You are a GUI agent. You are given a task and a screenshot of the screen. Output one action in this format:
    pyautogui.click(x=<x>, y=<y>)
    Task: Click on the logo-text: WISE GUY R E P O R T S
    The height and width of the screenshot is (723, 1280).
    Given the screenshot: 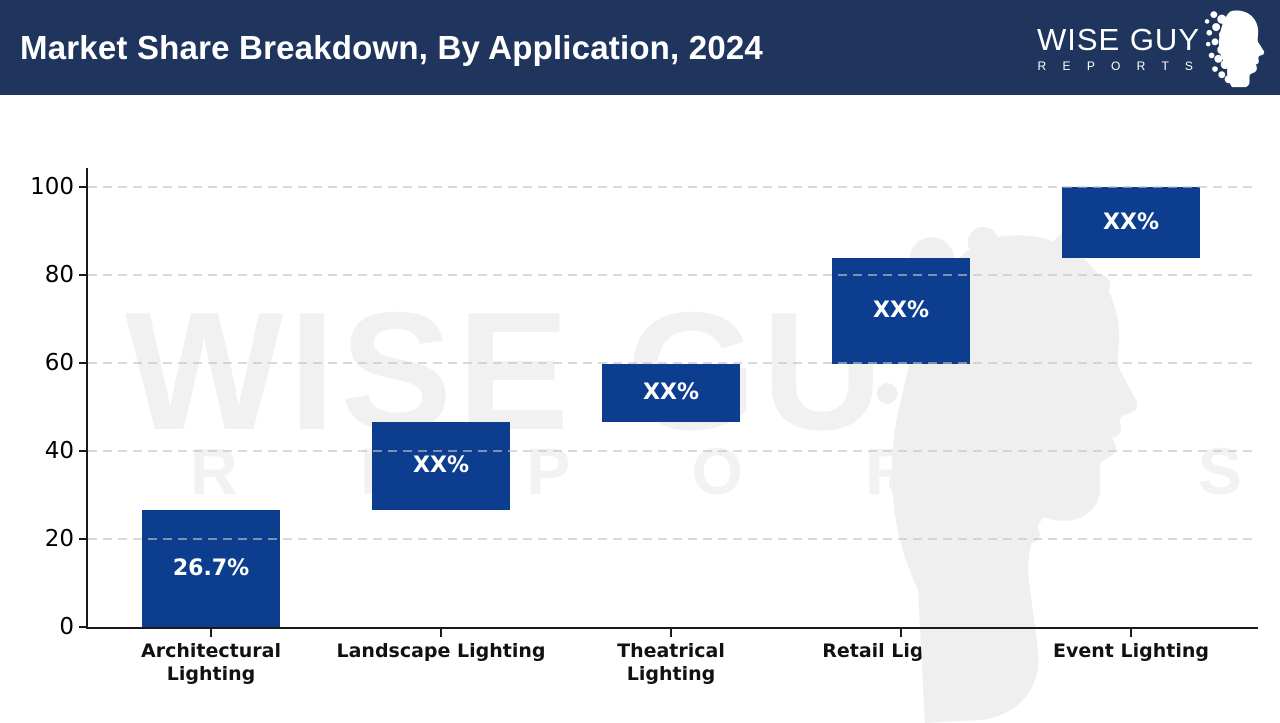 What is the action you would take?
    pyautogui.click(x=1118, y=48)
    